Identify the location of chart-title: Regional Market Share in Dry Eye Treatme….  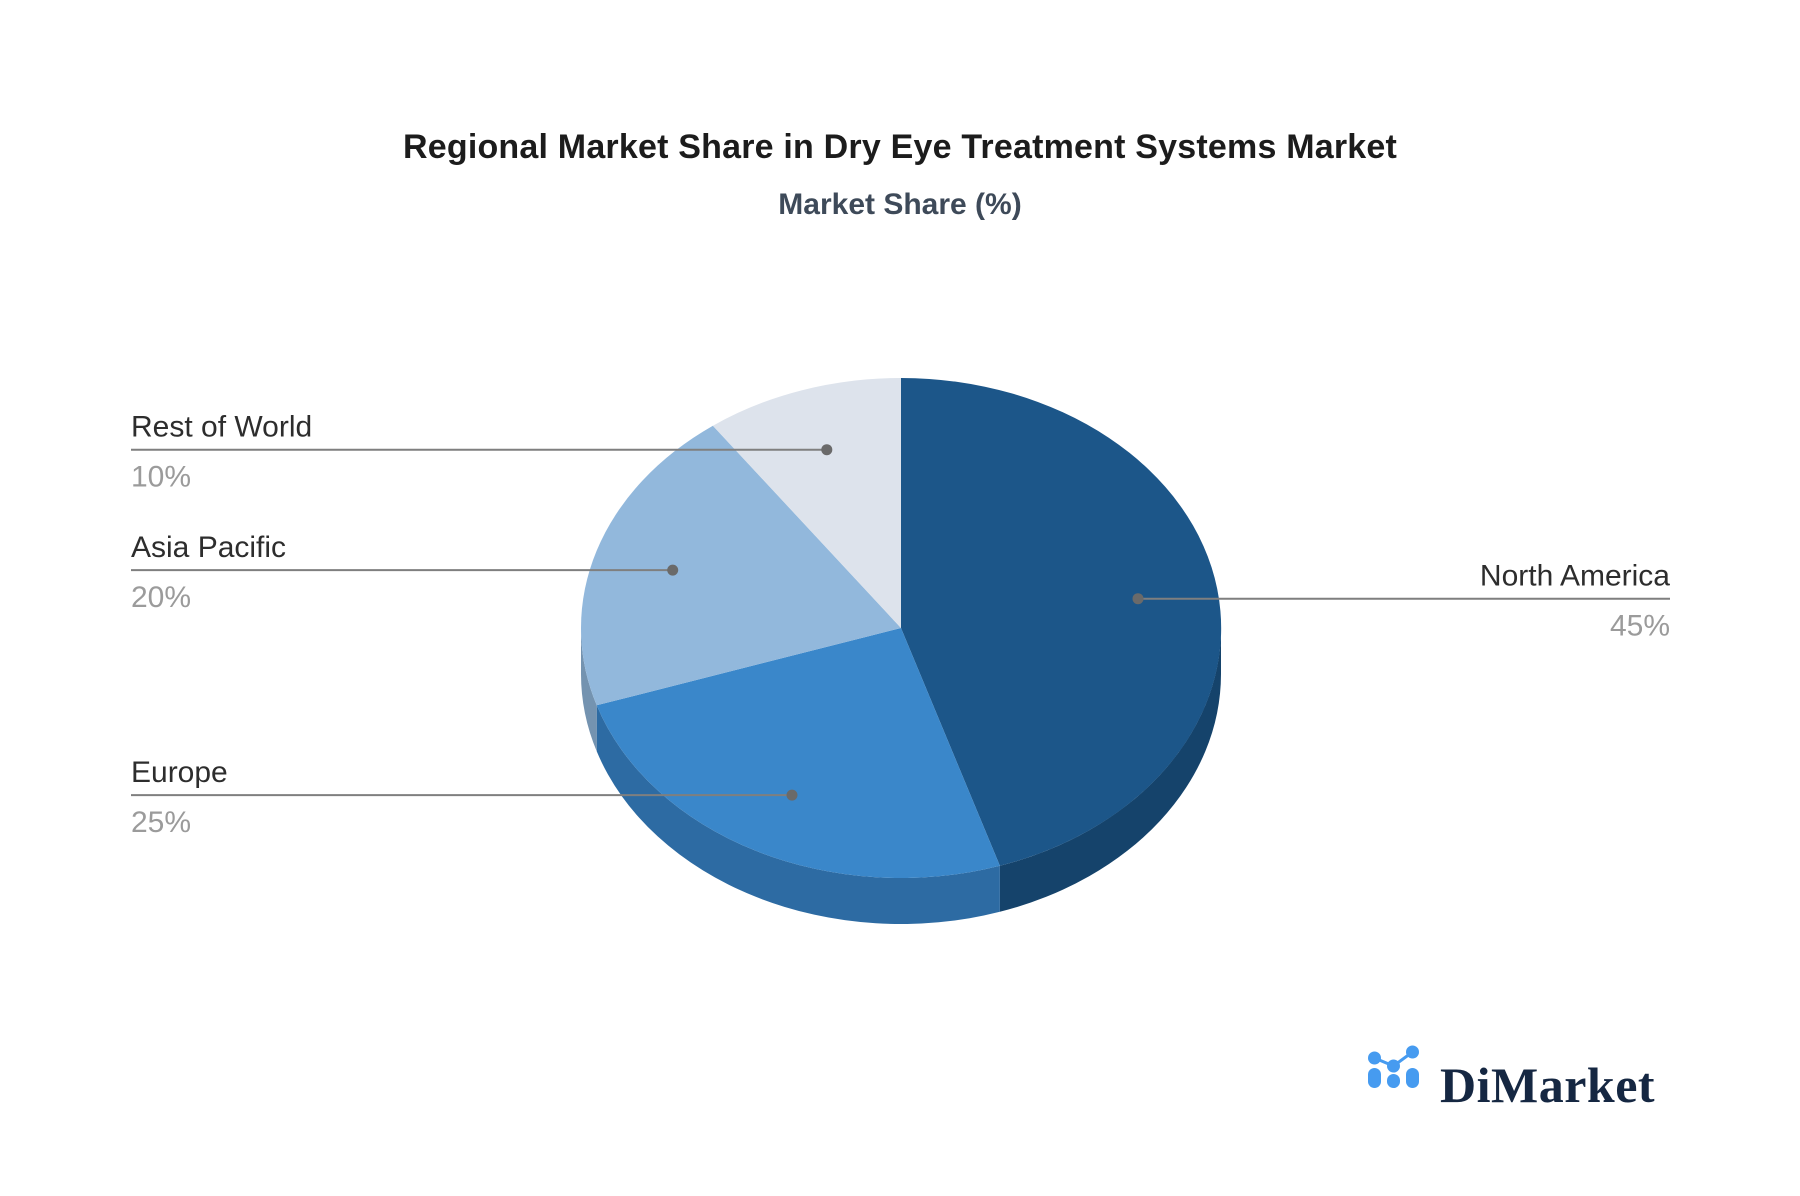
(899, 147).